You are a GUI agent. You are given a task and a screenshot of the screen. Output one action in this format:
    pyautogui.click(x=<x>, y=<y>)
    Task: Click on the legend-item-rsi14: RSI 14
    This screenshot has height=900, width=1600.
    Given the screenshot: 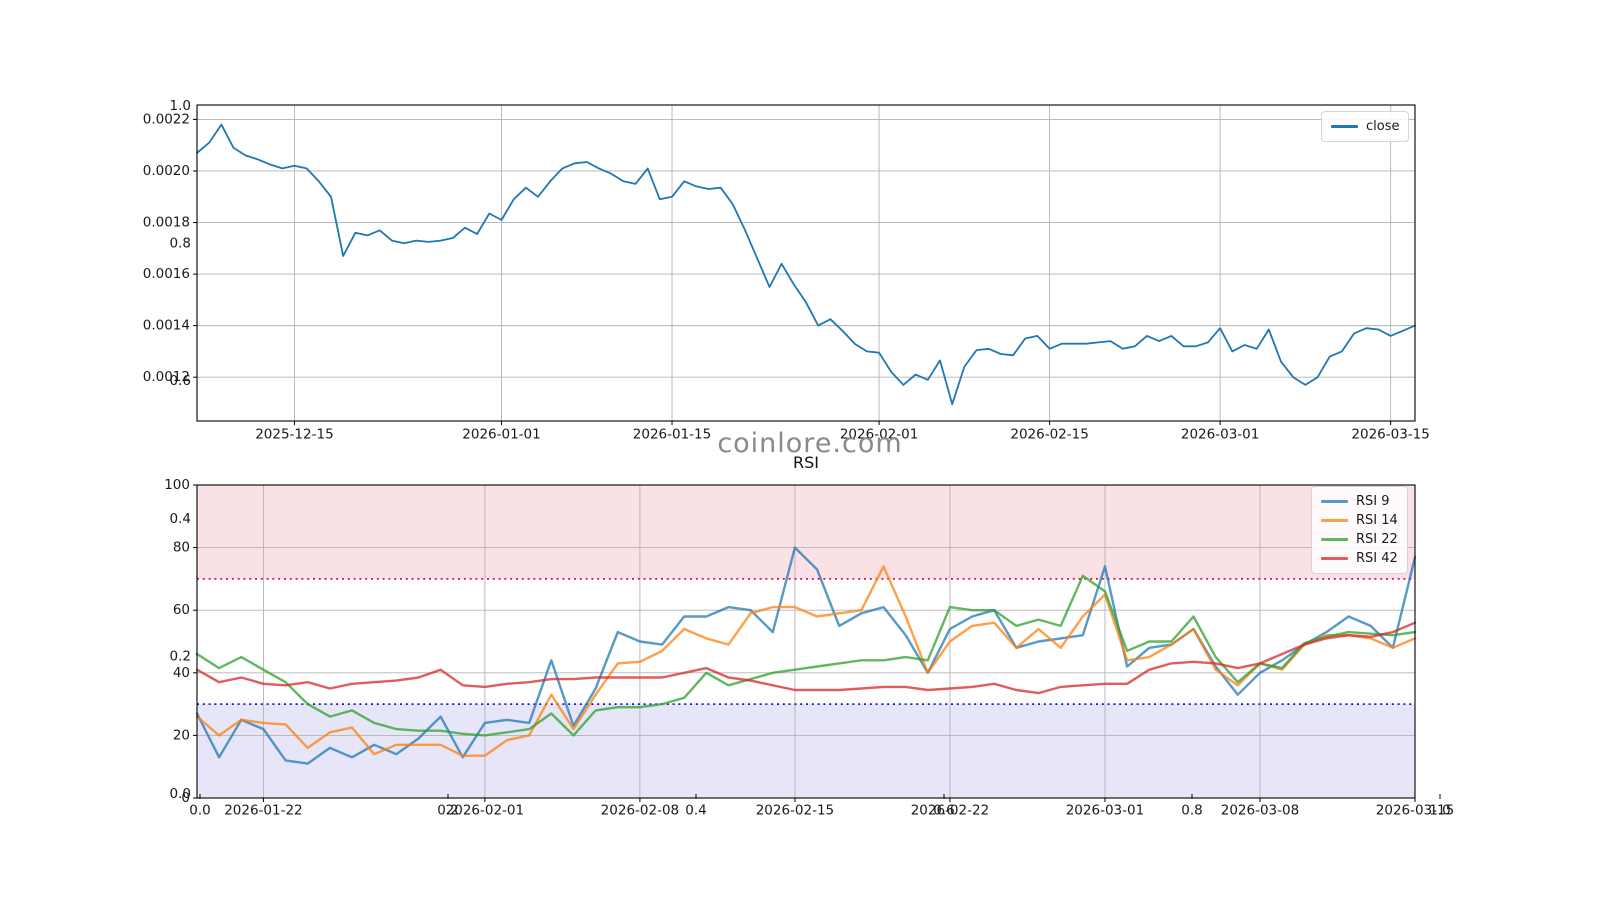 What is the action you would take?
    pyautogui.click(x=1359, y=520)
    